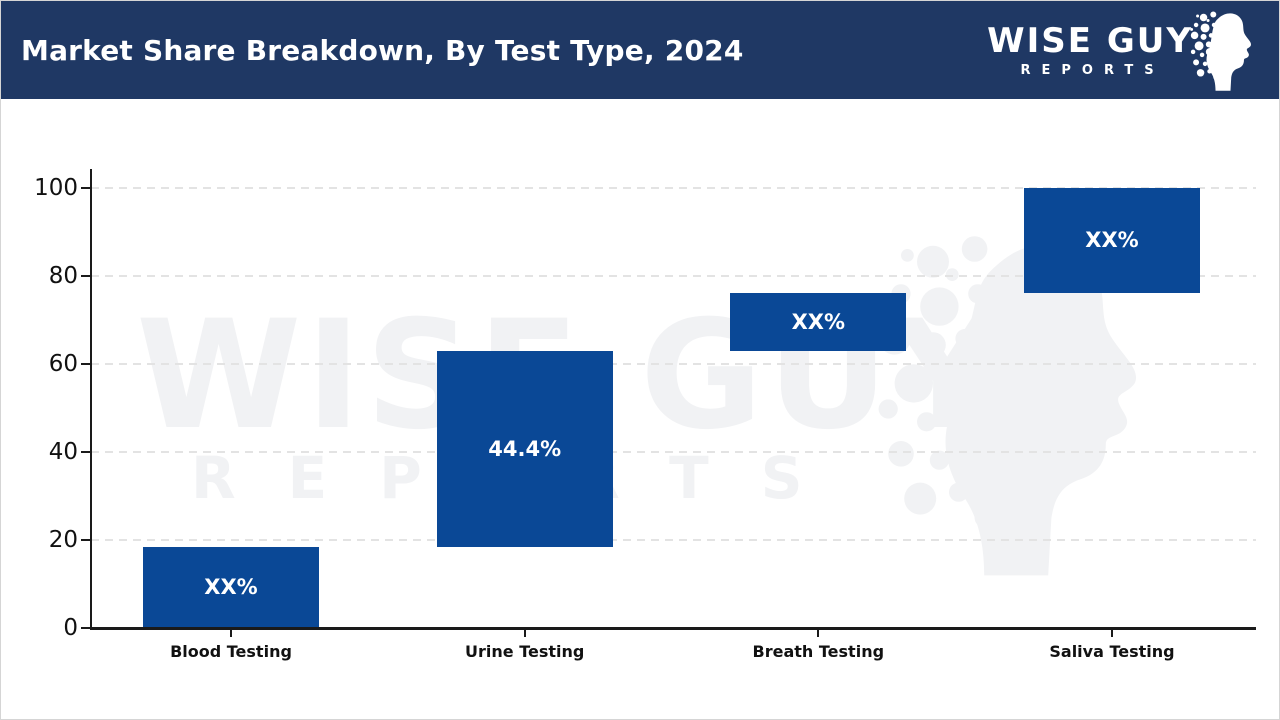 The height and width of the screenshot is (720, 1280). What do you see at coordinates (673, 452) in the screenshot?
I see `gridline-y40` at bounding box center [673, 452].